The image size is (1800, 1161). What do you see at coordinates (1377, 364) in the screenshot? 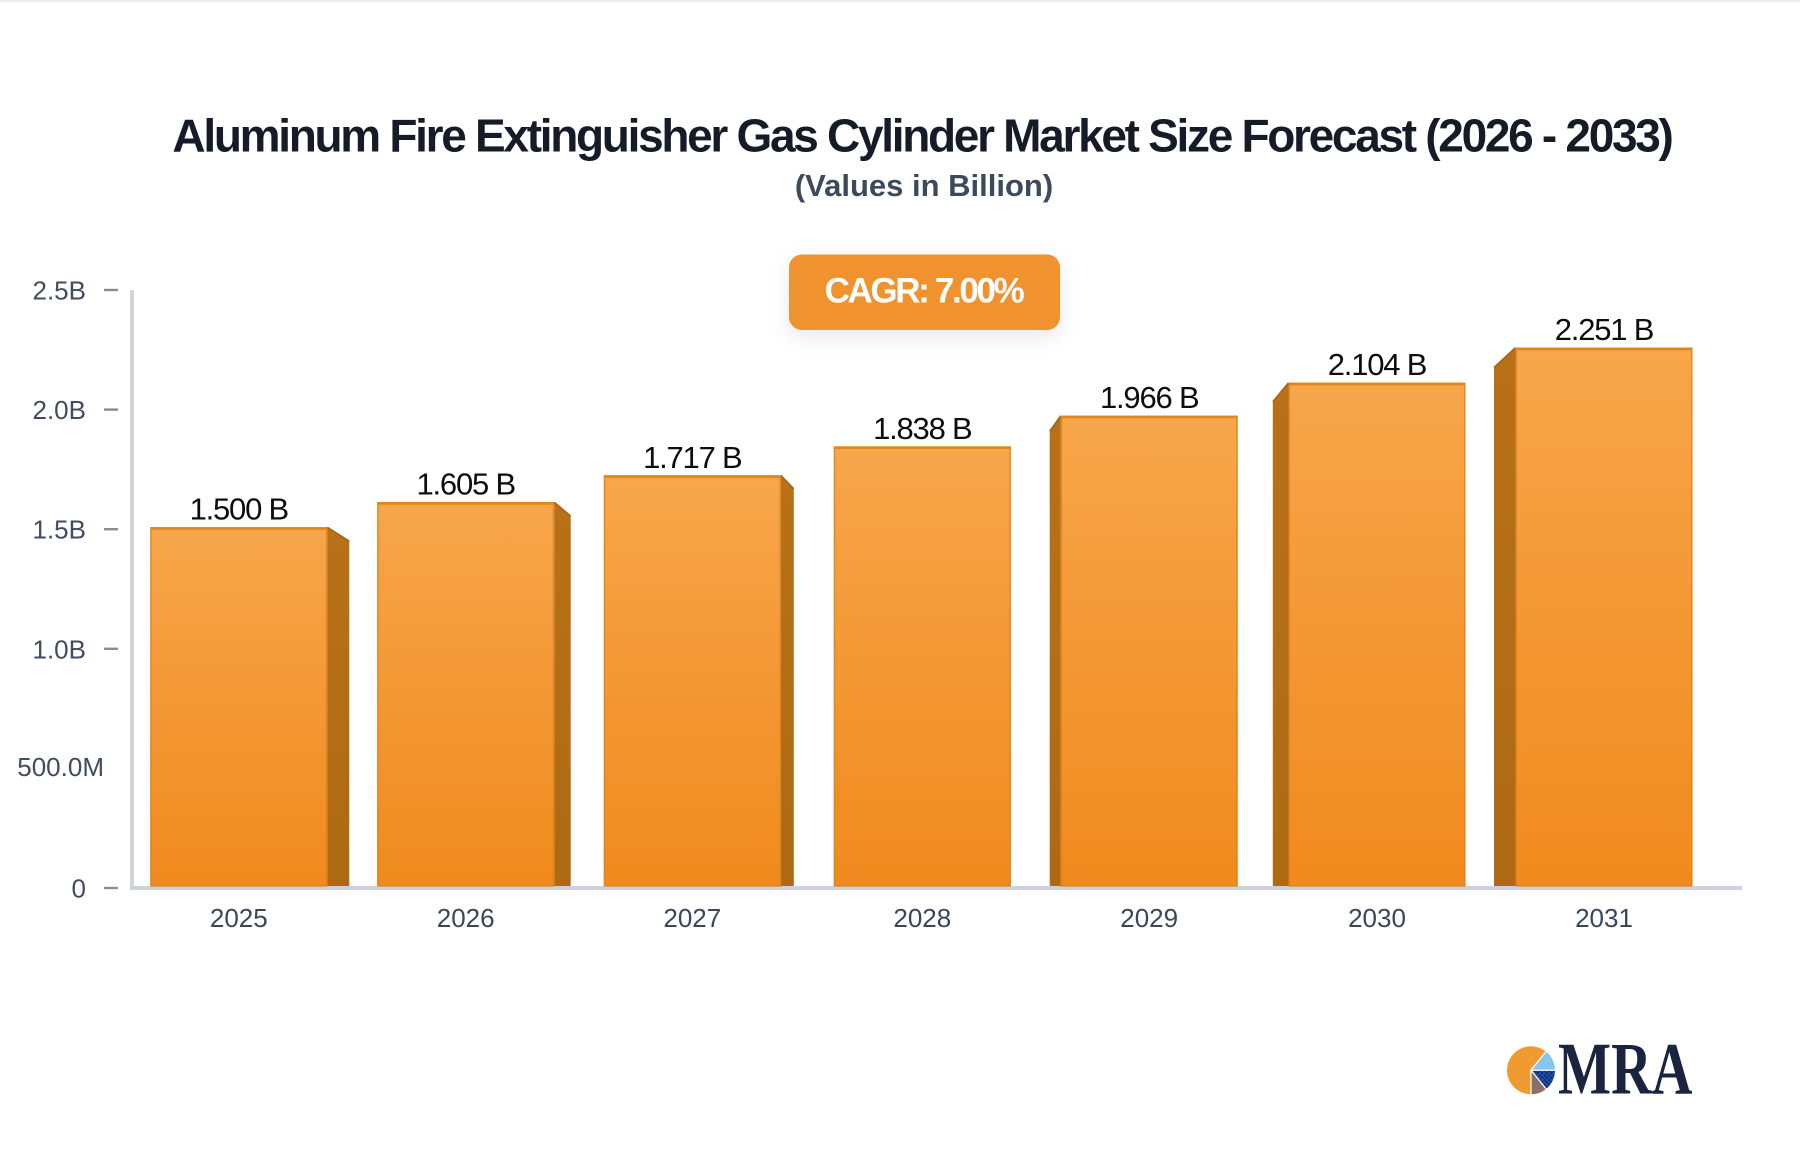
I see `svg-text: 2.104 B` at bounding box center [1377, 364].